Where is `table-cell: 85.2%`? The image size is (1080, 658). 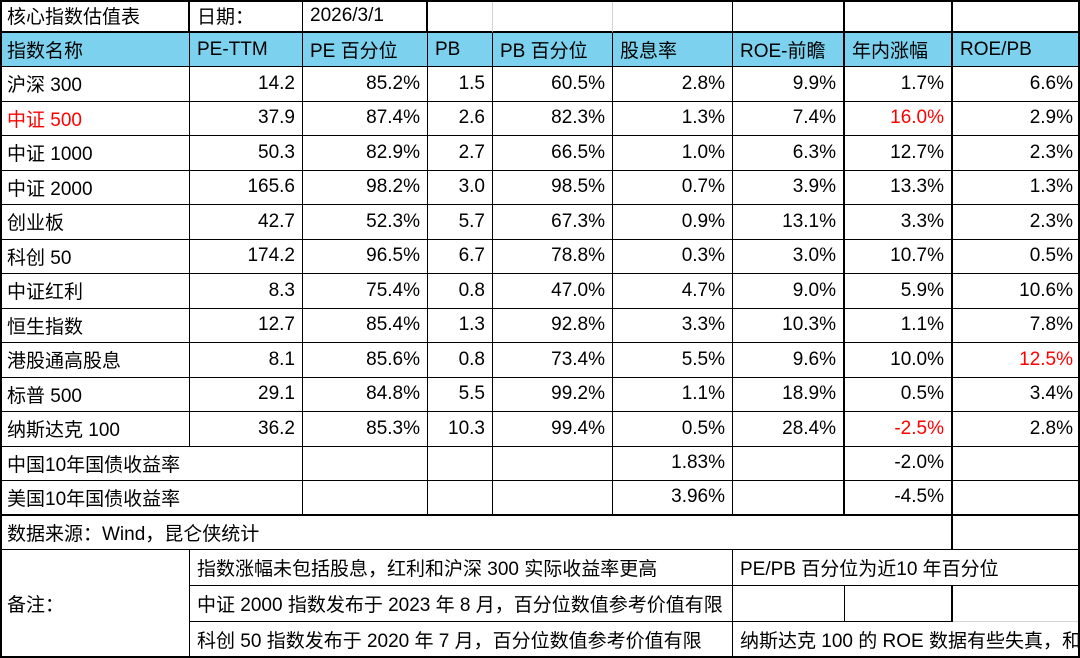
table-cell: 85.2% is located at coordinates (365, 84).